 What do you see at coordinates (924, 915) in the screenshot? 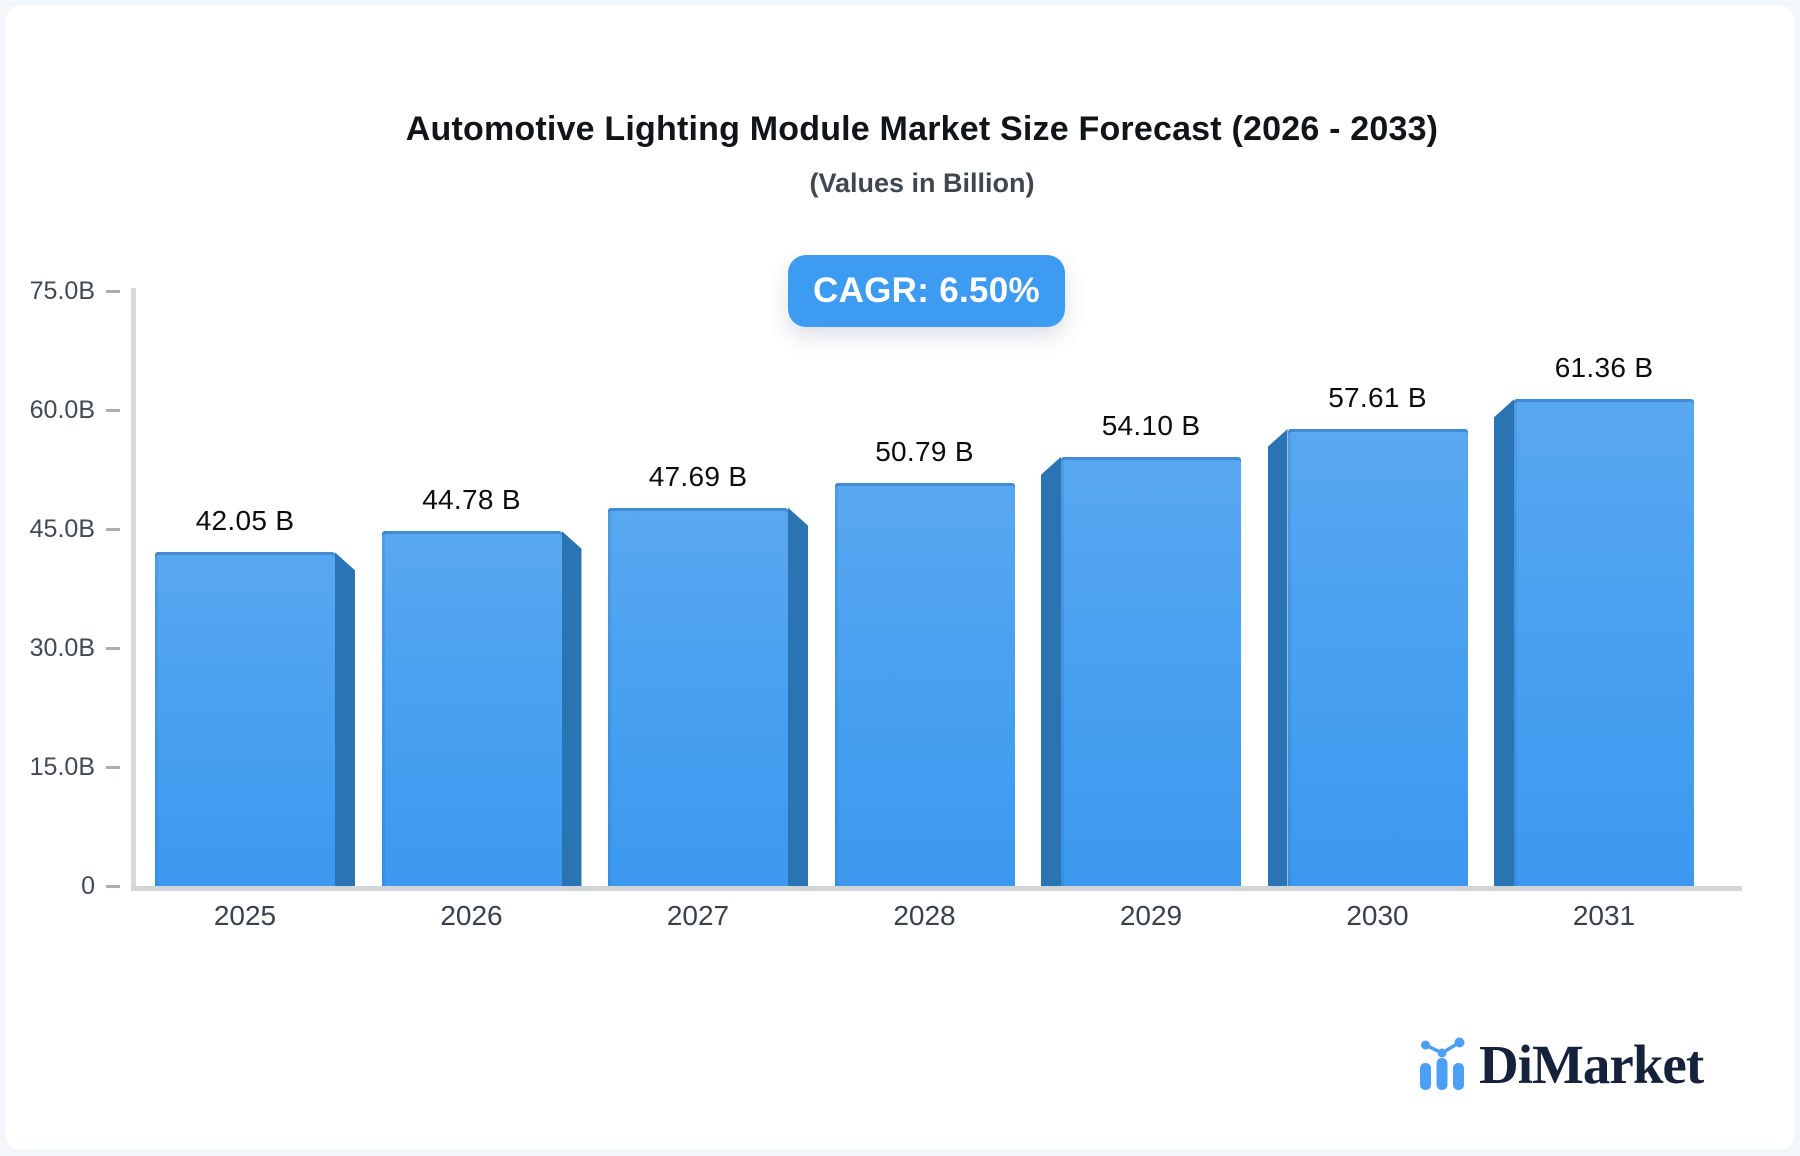
I see `x-tick-label-2028: 2028` at bounding box center [924, 915].